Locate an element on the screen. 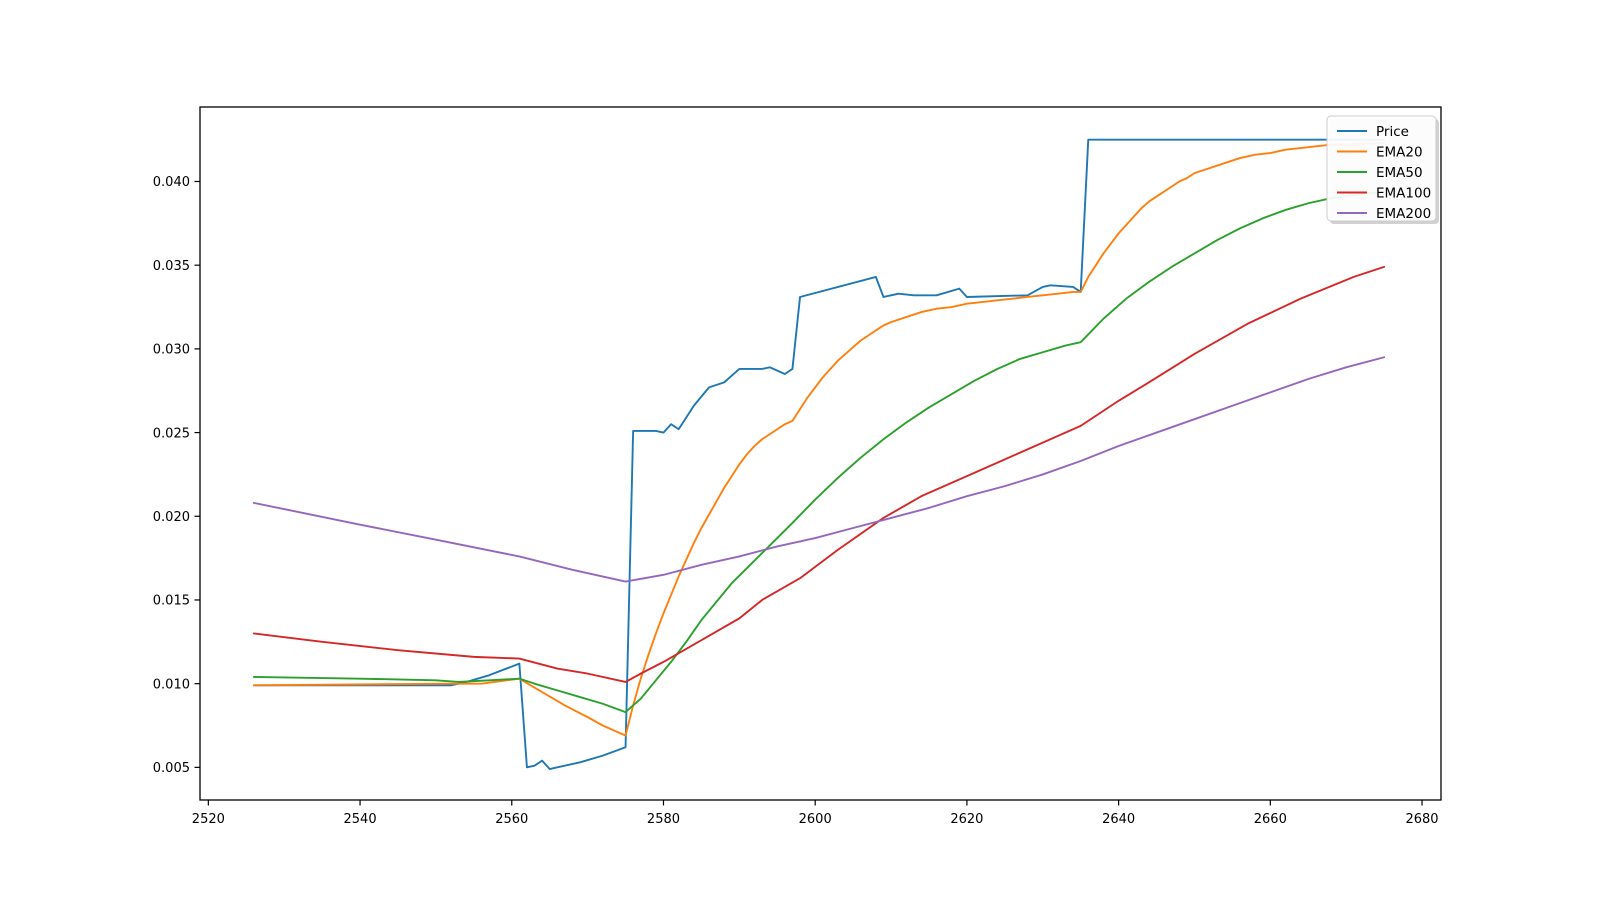 The image size is (1600, 900). legend-item-ema20: EMA20 is located at coordinates (1380, 152).